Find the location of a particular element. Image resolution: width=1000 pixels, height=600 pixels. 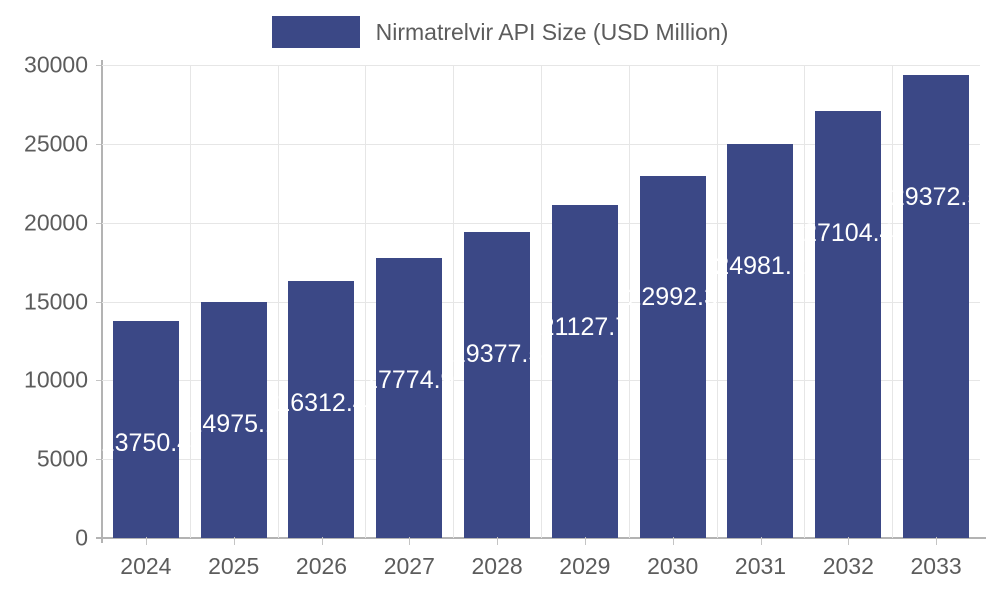

x-tick-mark-2025 is located at coordinates (234, 541).